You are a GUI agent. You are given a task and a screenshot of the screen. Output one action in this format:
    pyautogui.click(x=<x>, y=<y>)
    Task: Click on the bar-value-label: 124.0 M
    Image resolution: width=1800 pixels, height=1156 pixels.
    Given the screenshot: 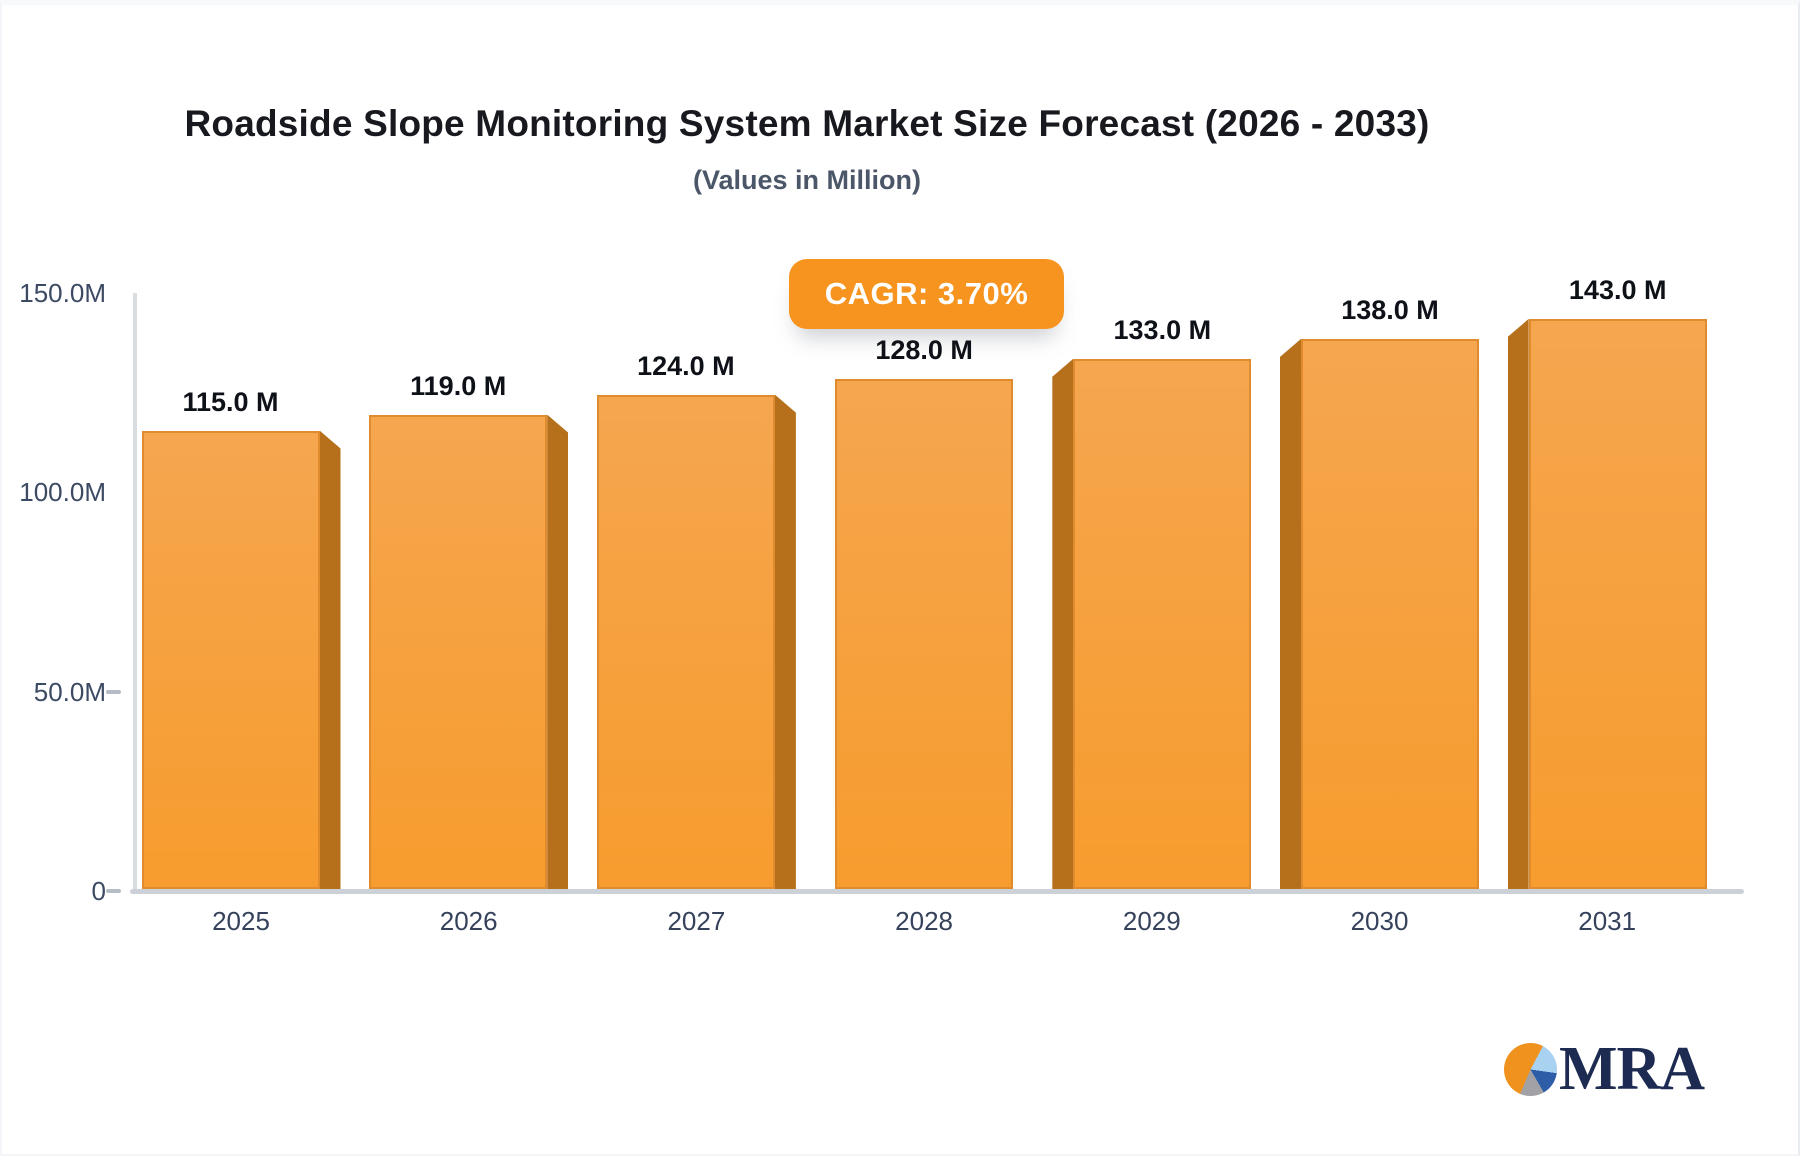 What is the action you would take?
    pyautogui.click(x=686, y=365)
    